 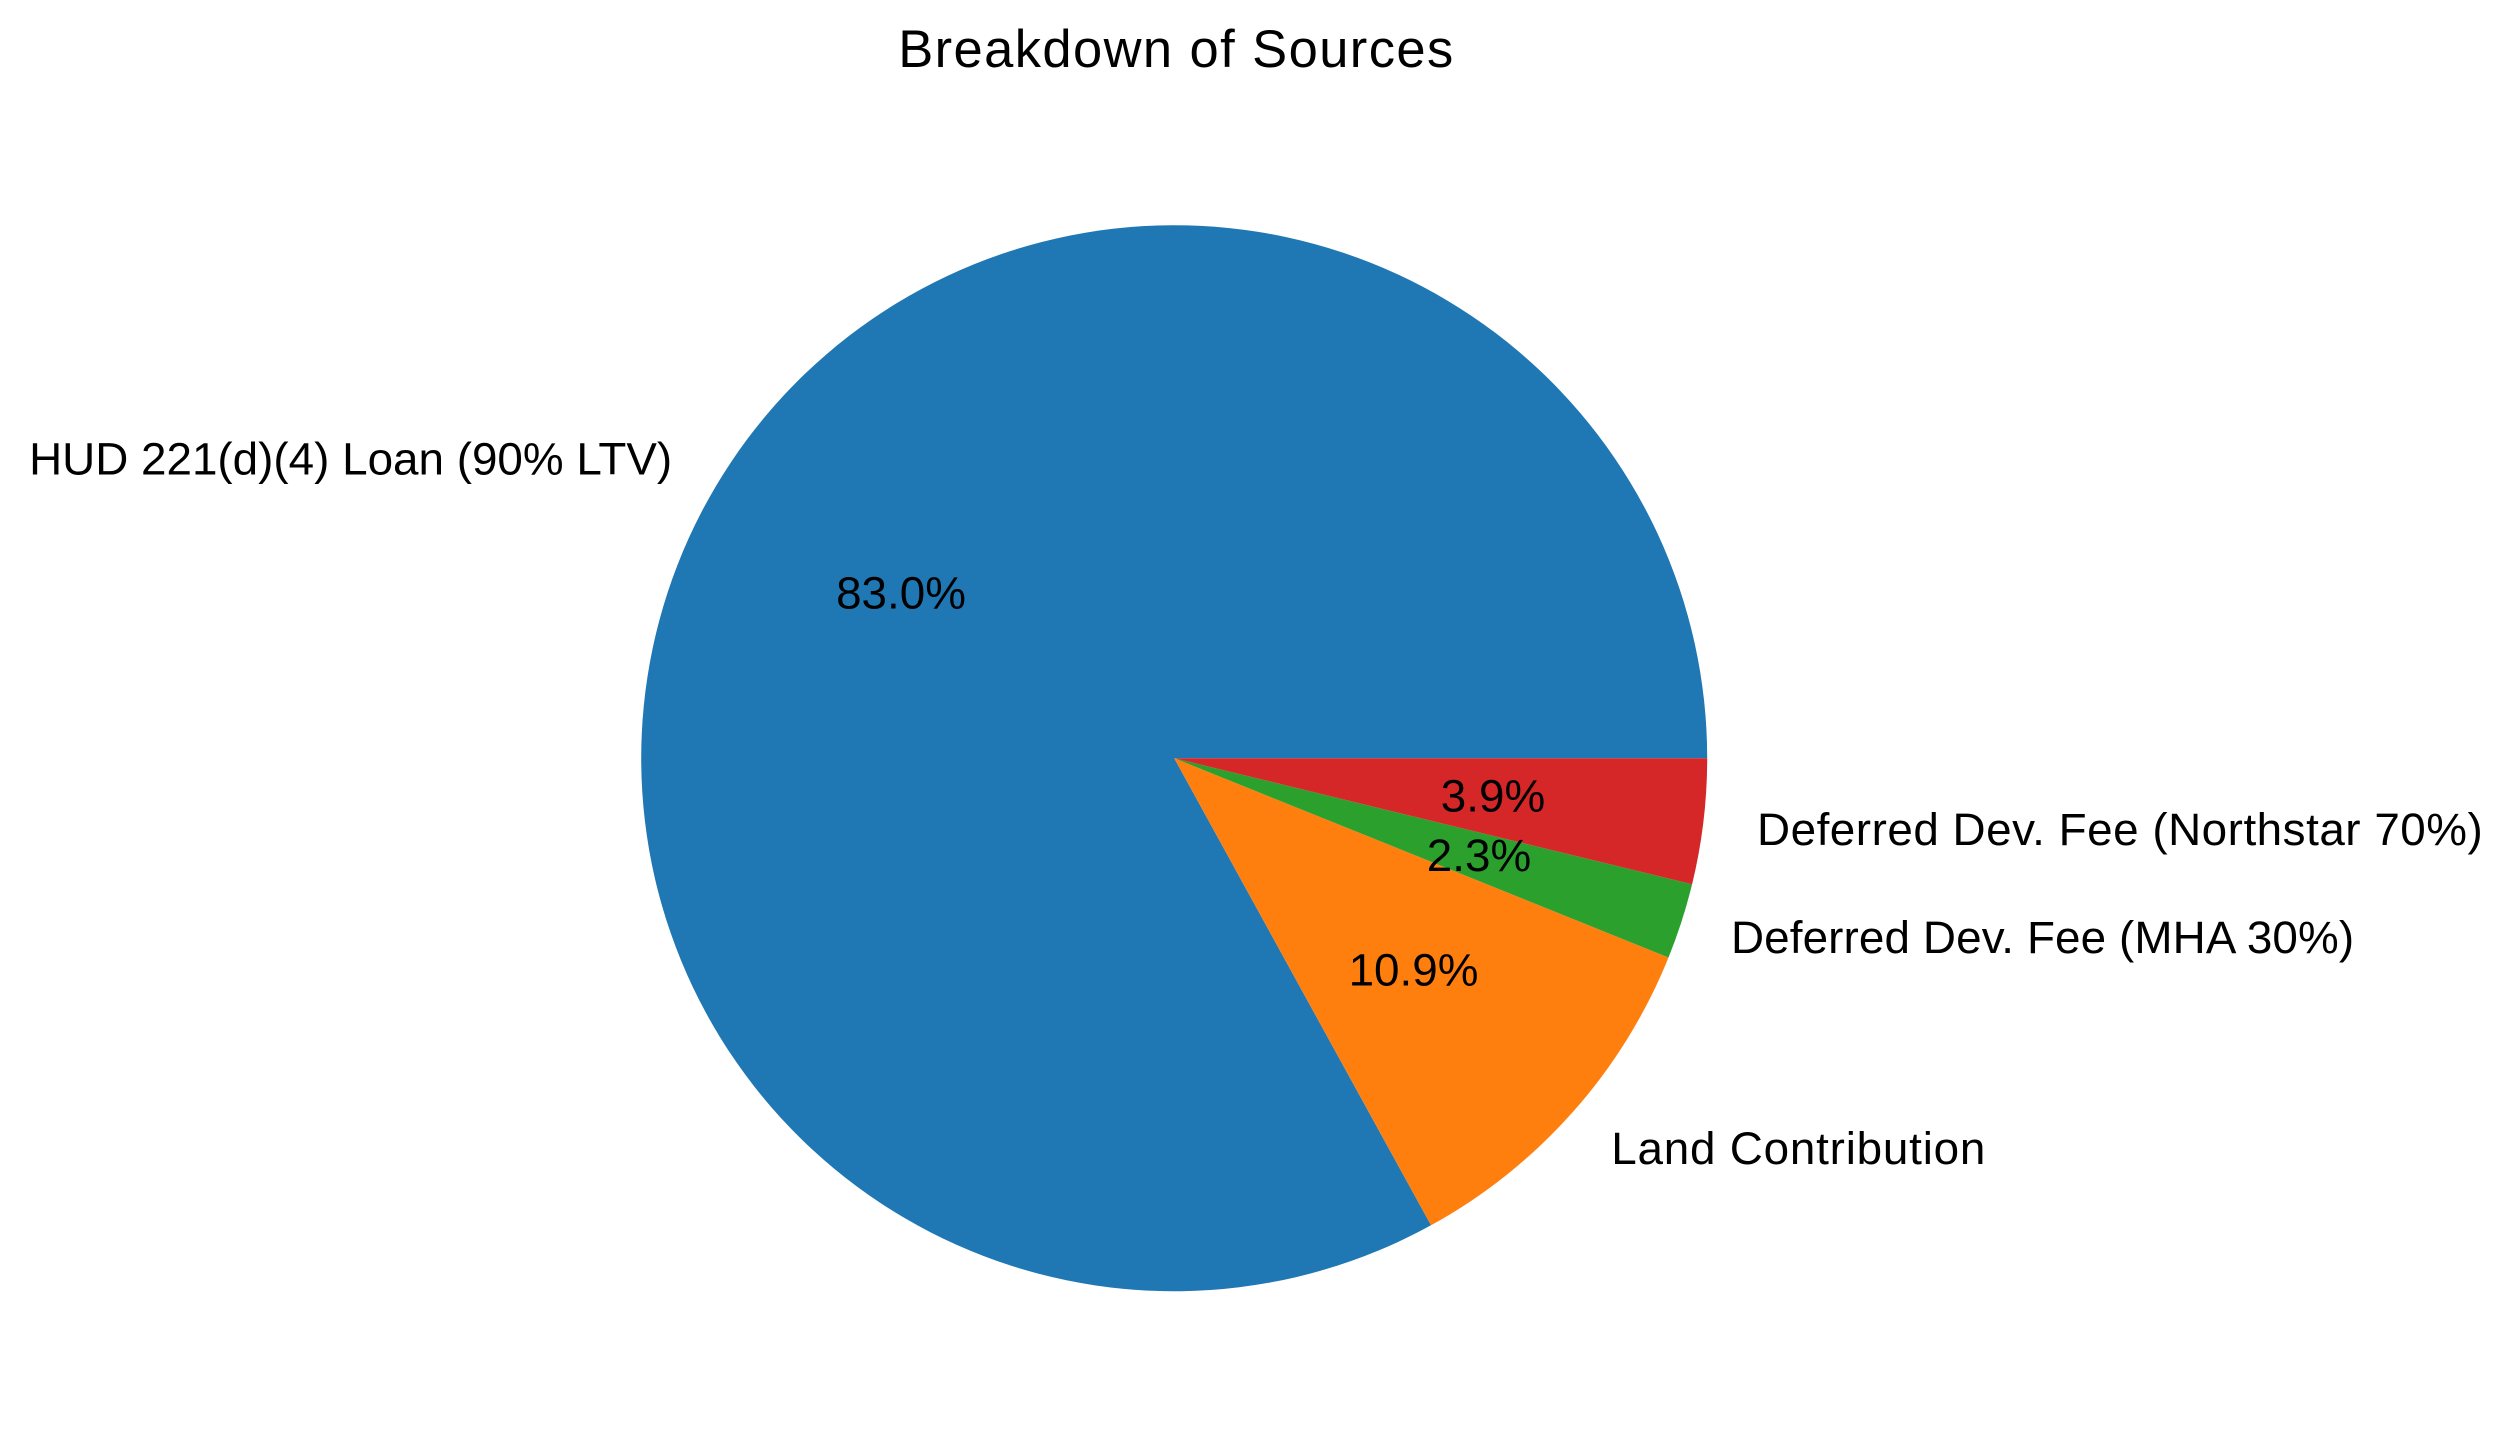 I want to click on svg-text: 10.9%, so click(x=1414, y=969).